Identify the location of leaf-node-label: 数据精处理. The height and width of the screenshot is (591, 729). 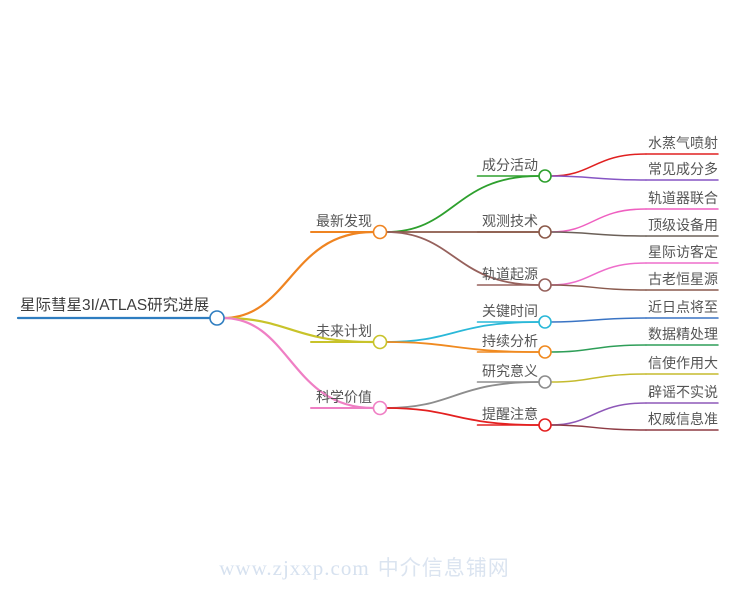
(683, 334).